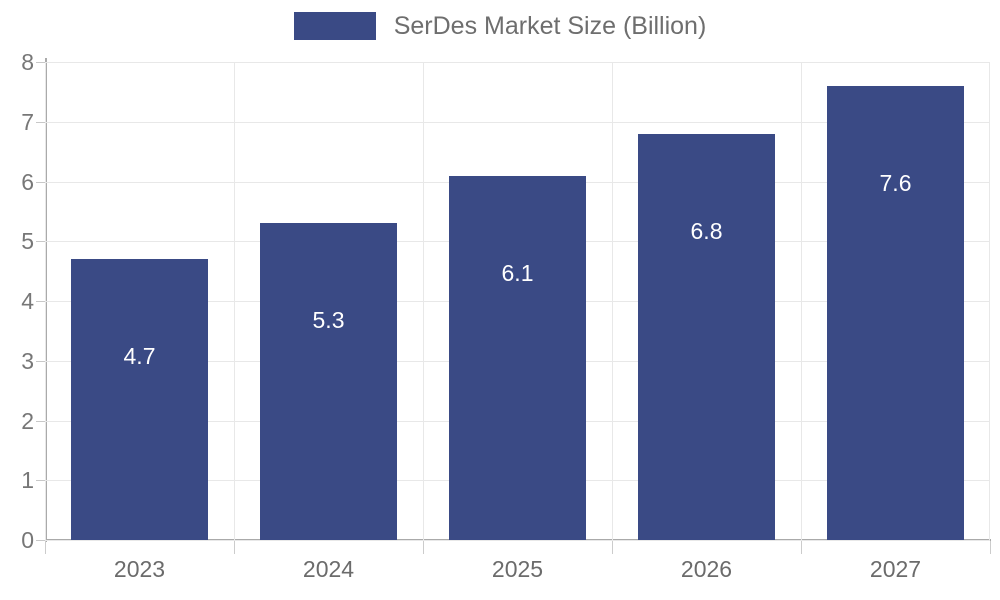 The width and height of the screenshot is (1000, 600). What do you see at coordinates (895, 569) in the screenshot?
I see `x-tick-label: 2027` at bounding box center [895, 569].